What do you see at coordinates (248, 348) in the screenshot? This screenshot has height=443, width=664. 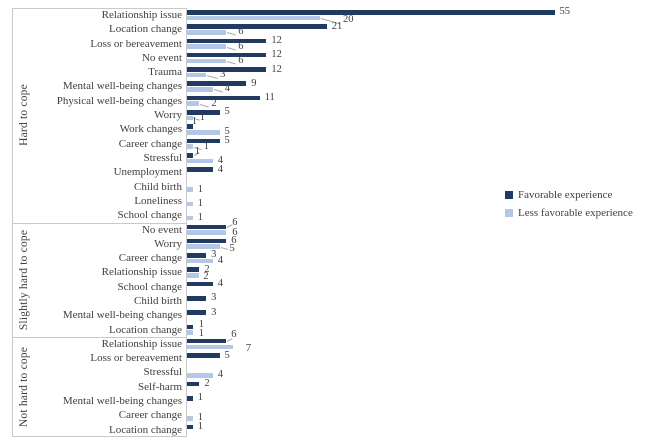 I see `bar-value-label: 7` at bounding box center [248, 348].